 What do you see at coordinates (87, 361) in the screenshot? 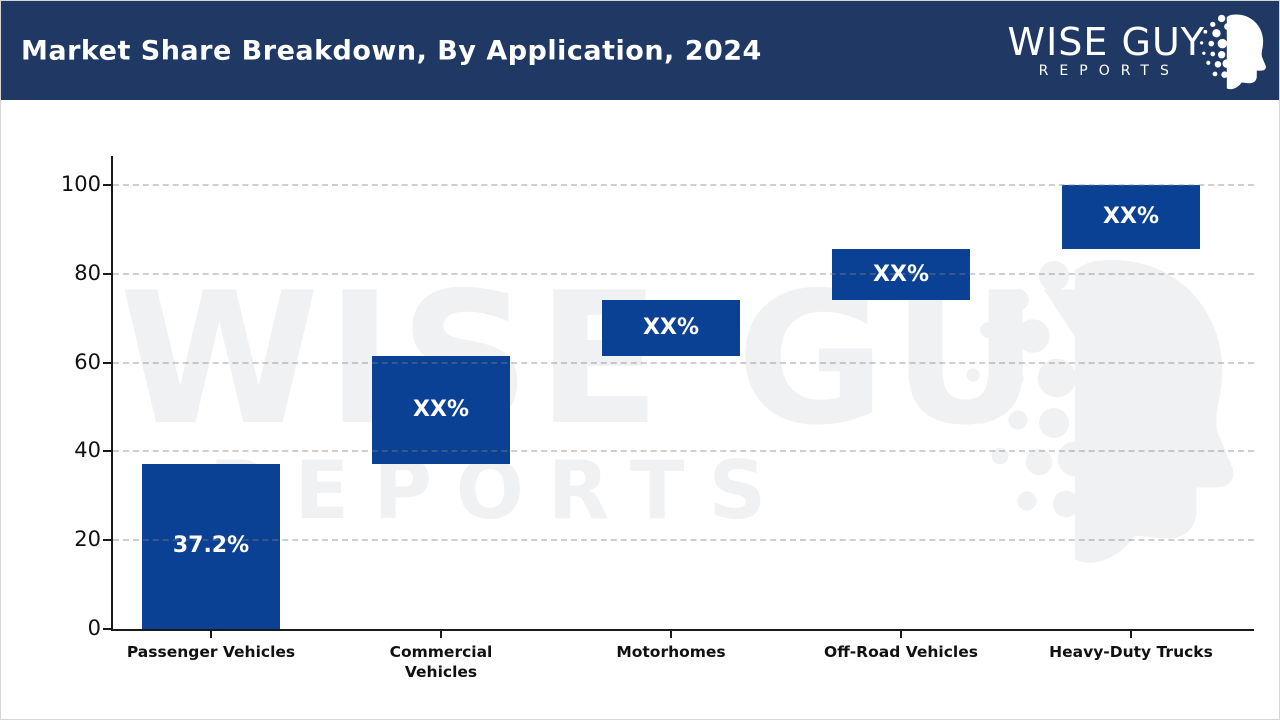
I see `y-axis-tick-label: 60` at bounding box center [87, 361].